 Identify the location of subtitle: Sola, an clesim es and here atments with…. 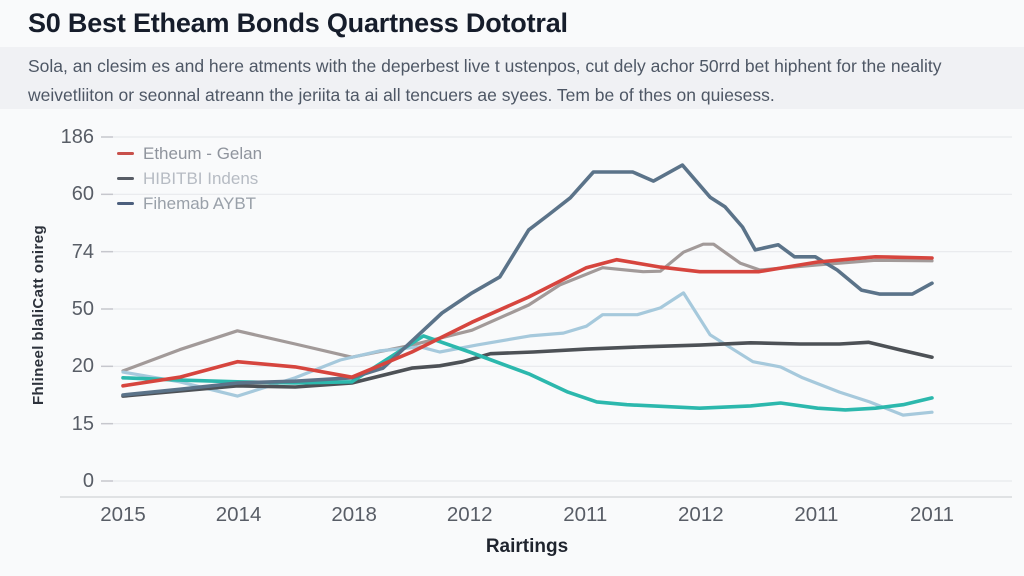
(512, 78).